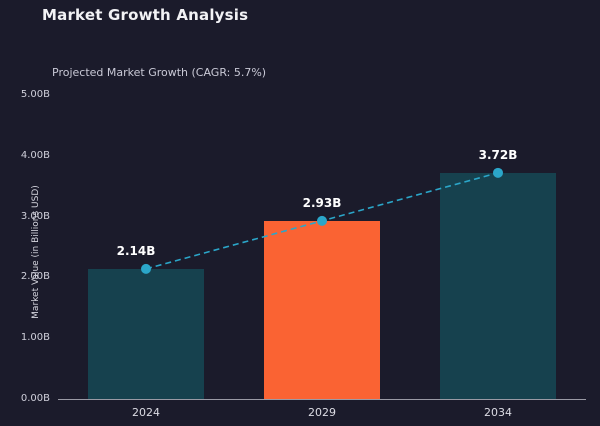 The height and width of the screenshot is (426, 600). Describe the element at coordinates (35, 338) in the screenshot. I see `y-tick-label: 1.00B` at that location.